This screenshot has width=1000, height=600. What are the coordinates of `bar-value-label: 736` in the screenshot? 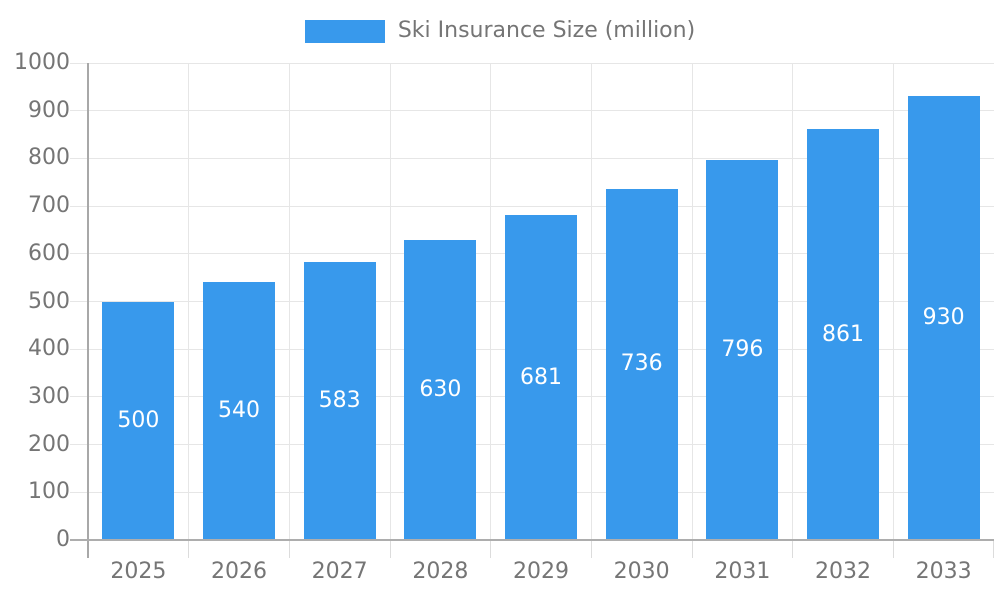 It's located at (641, 364).